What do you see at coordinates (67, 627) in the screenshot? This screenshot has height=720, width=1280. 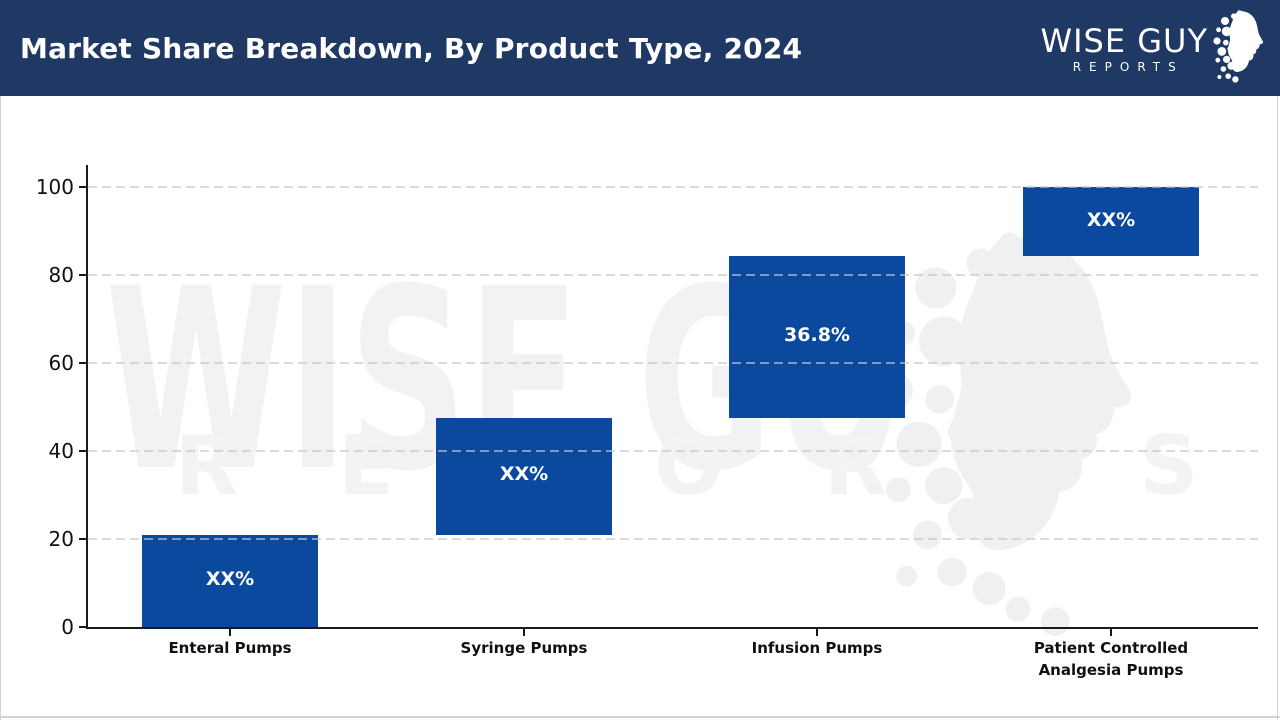 I see `y-tick-label: 0` at bounding box center [67, 627].